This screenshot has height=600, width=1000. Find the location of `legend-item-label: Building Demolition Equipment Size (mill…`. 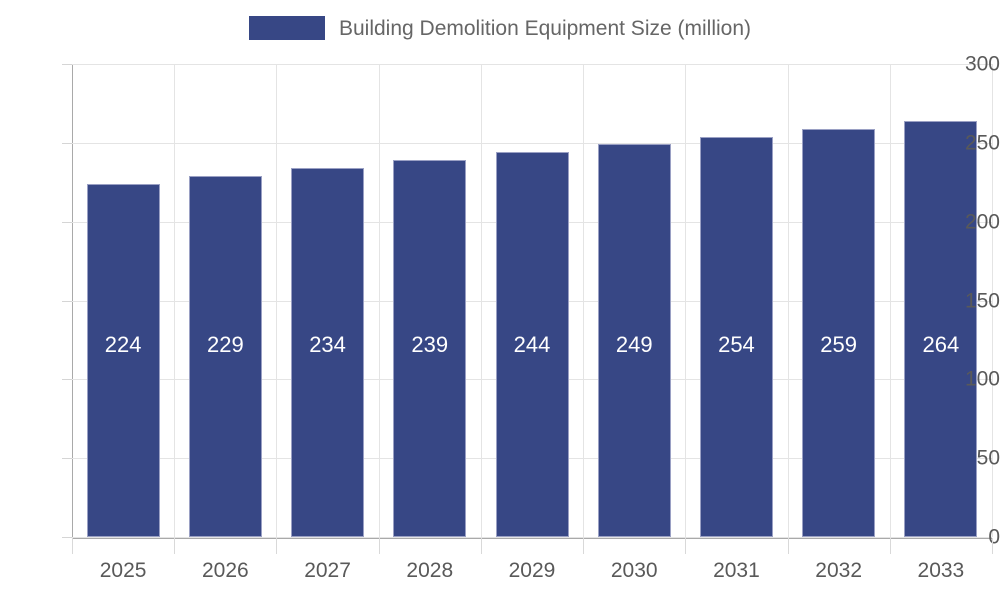

legend-item-label: Building Demolition Equipment Size (mill… is located at coordinates (544, 28).